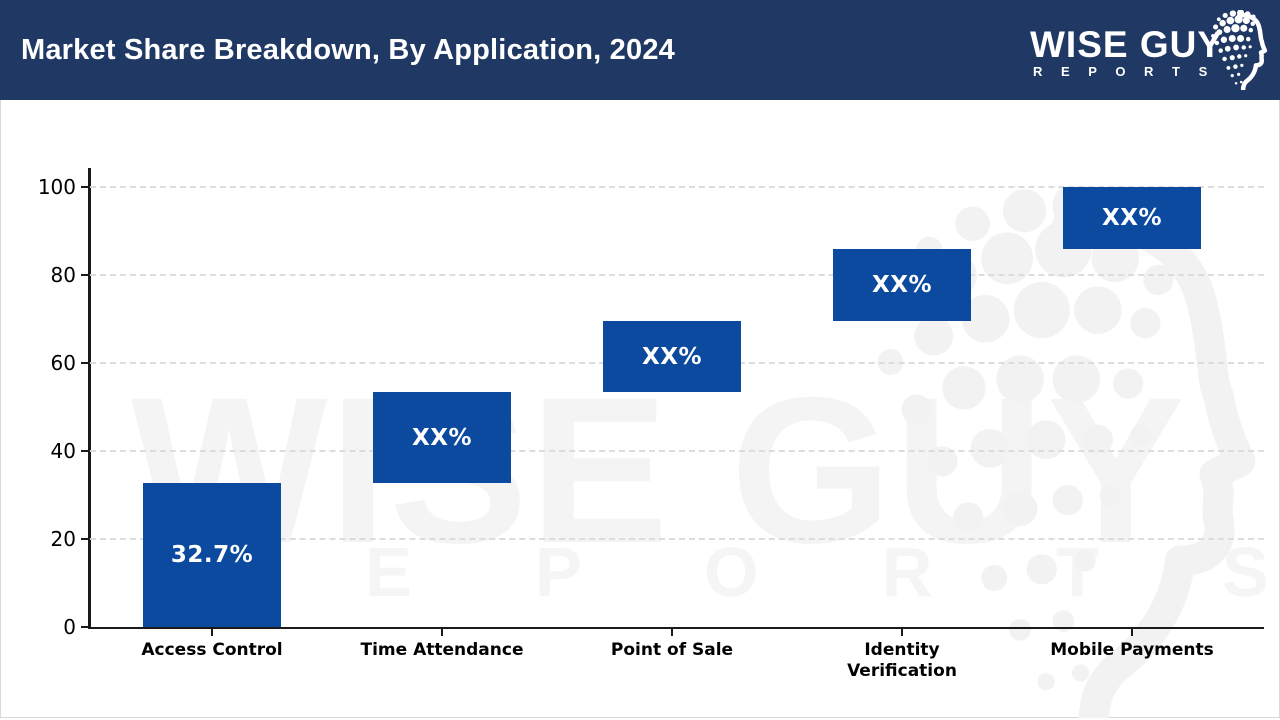  I want to click on bar-access-control: 32.7%, so click(212, 555).